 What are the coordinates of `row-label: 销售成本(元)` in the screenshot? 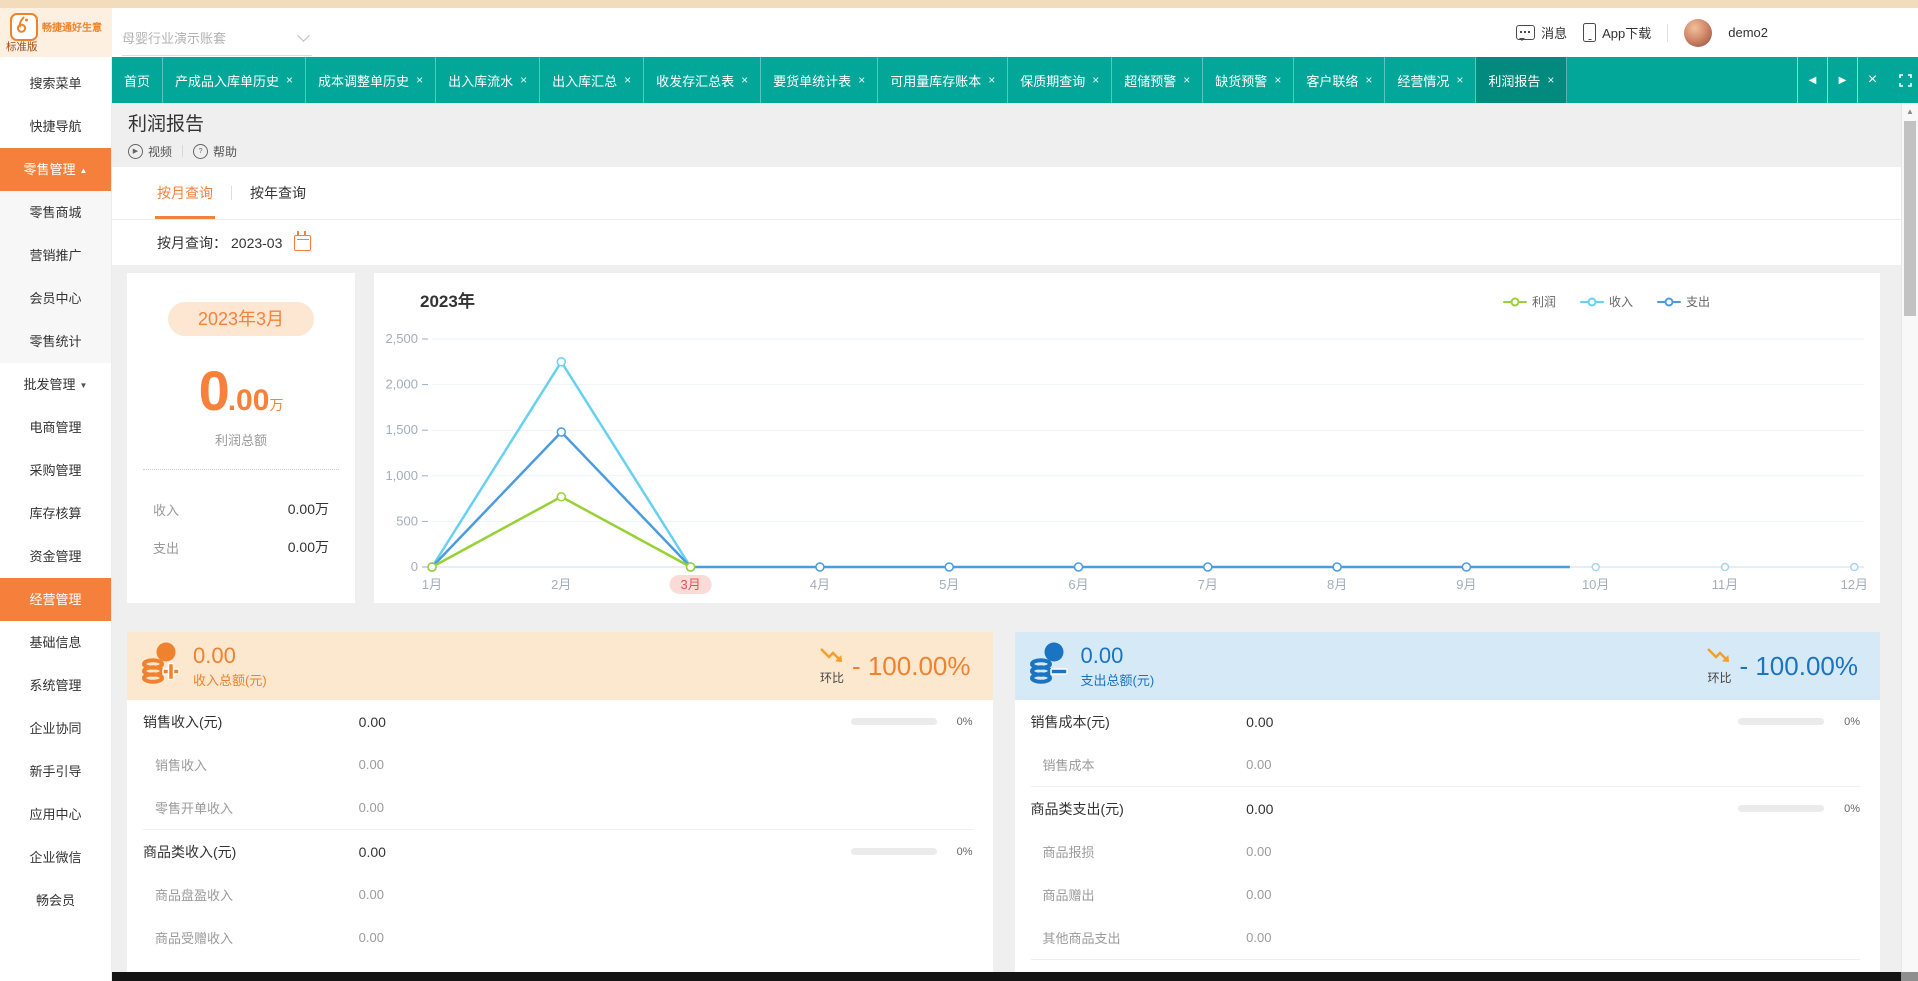 It's located at (1070, 721).